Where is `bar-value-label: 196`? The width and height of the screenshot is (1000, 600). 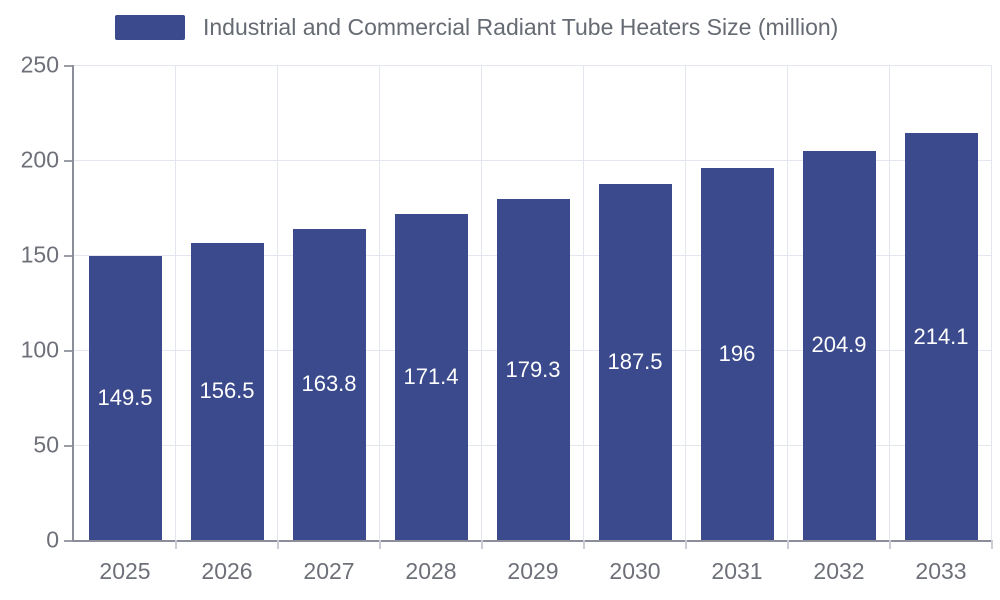 bar-value-label: 196 is located at coordinates (737, 353).